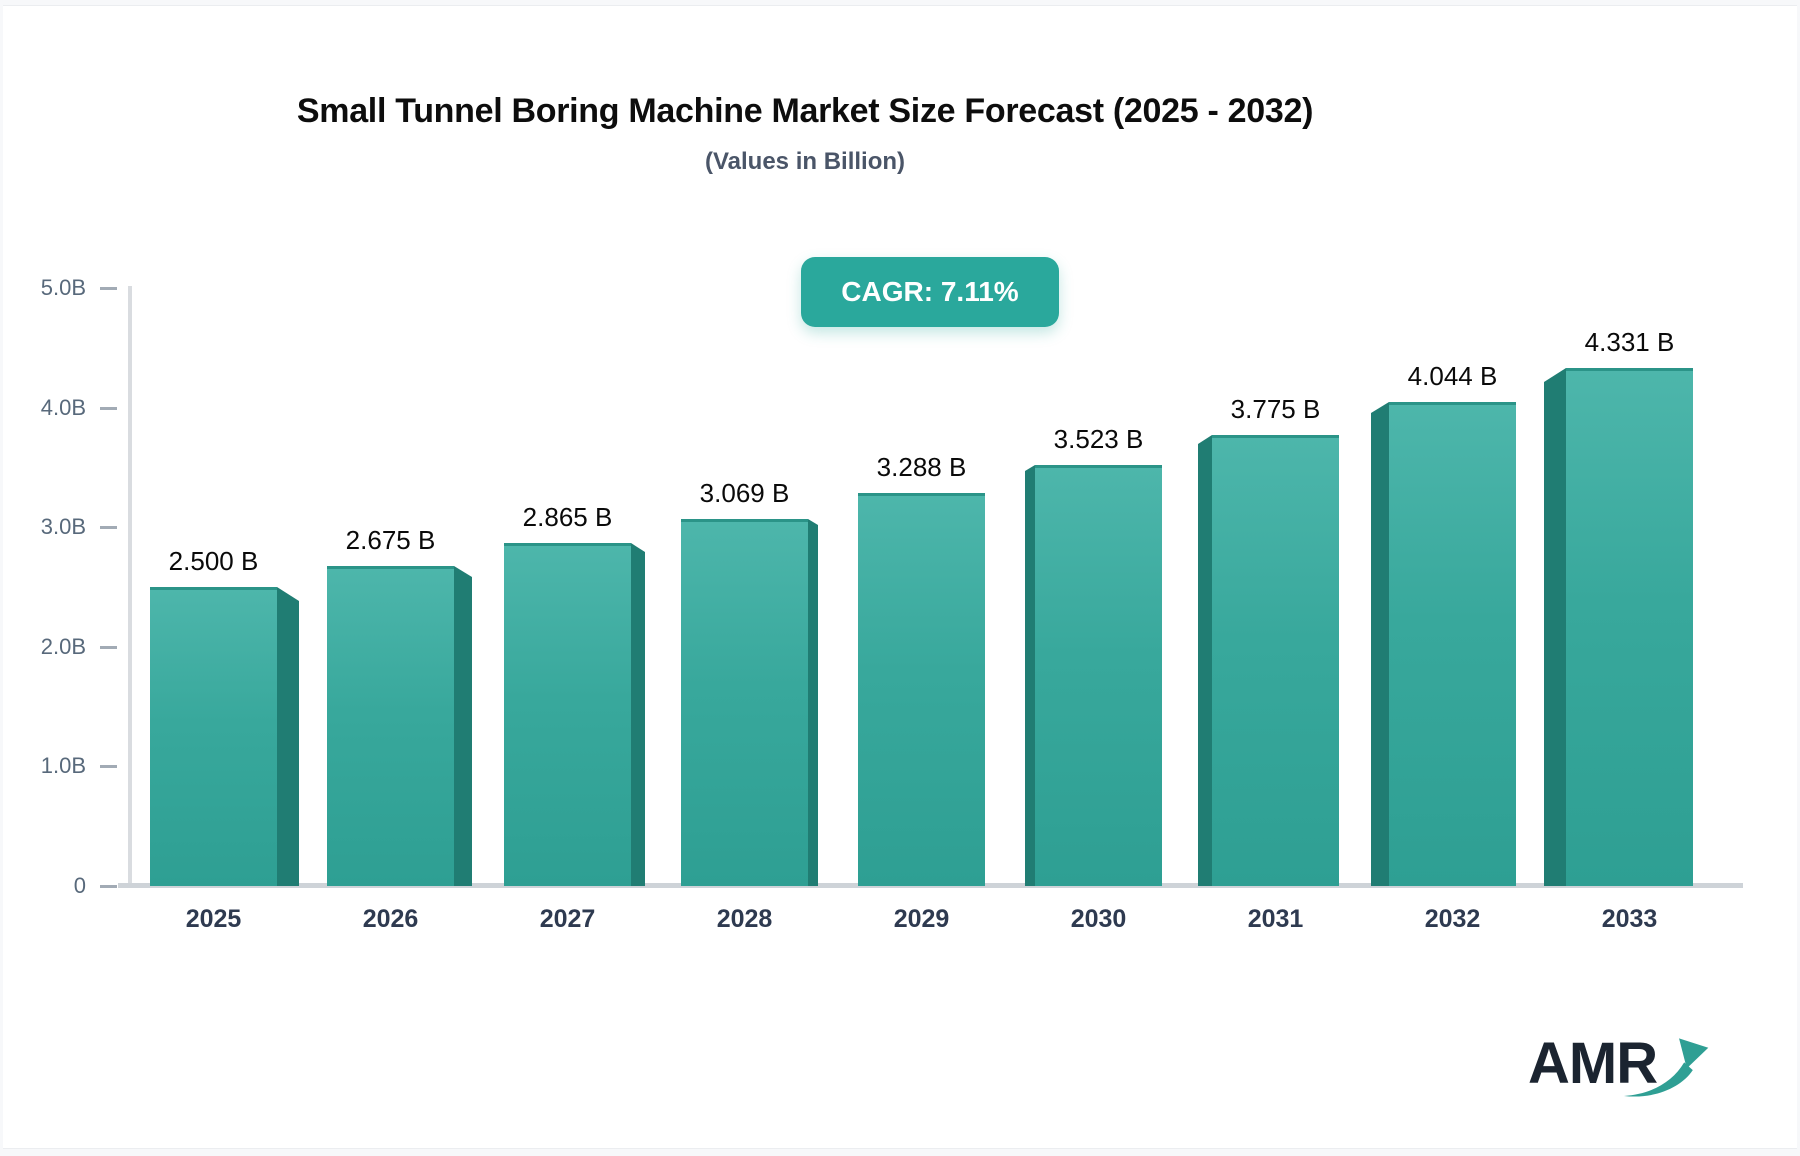  What do you see at coordinates (900, 3) in the screenshot?
I see `page-edge-top` at bounding box center [900, 3].